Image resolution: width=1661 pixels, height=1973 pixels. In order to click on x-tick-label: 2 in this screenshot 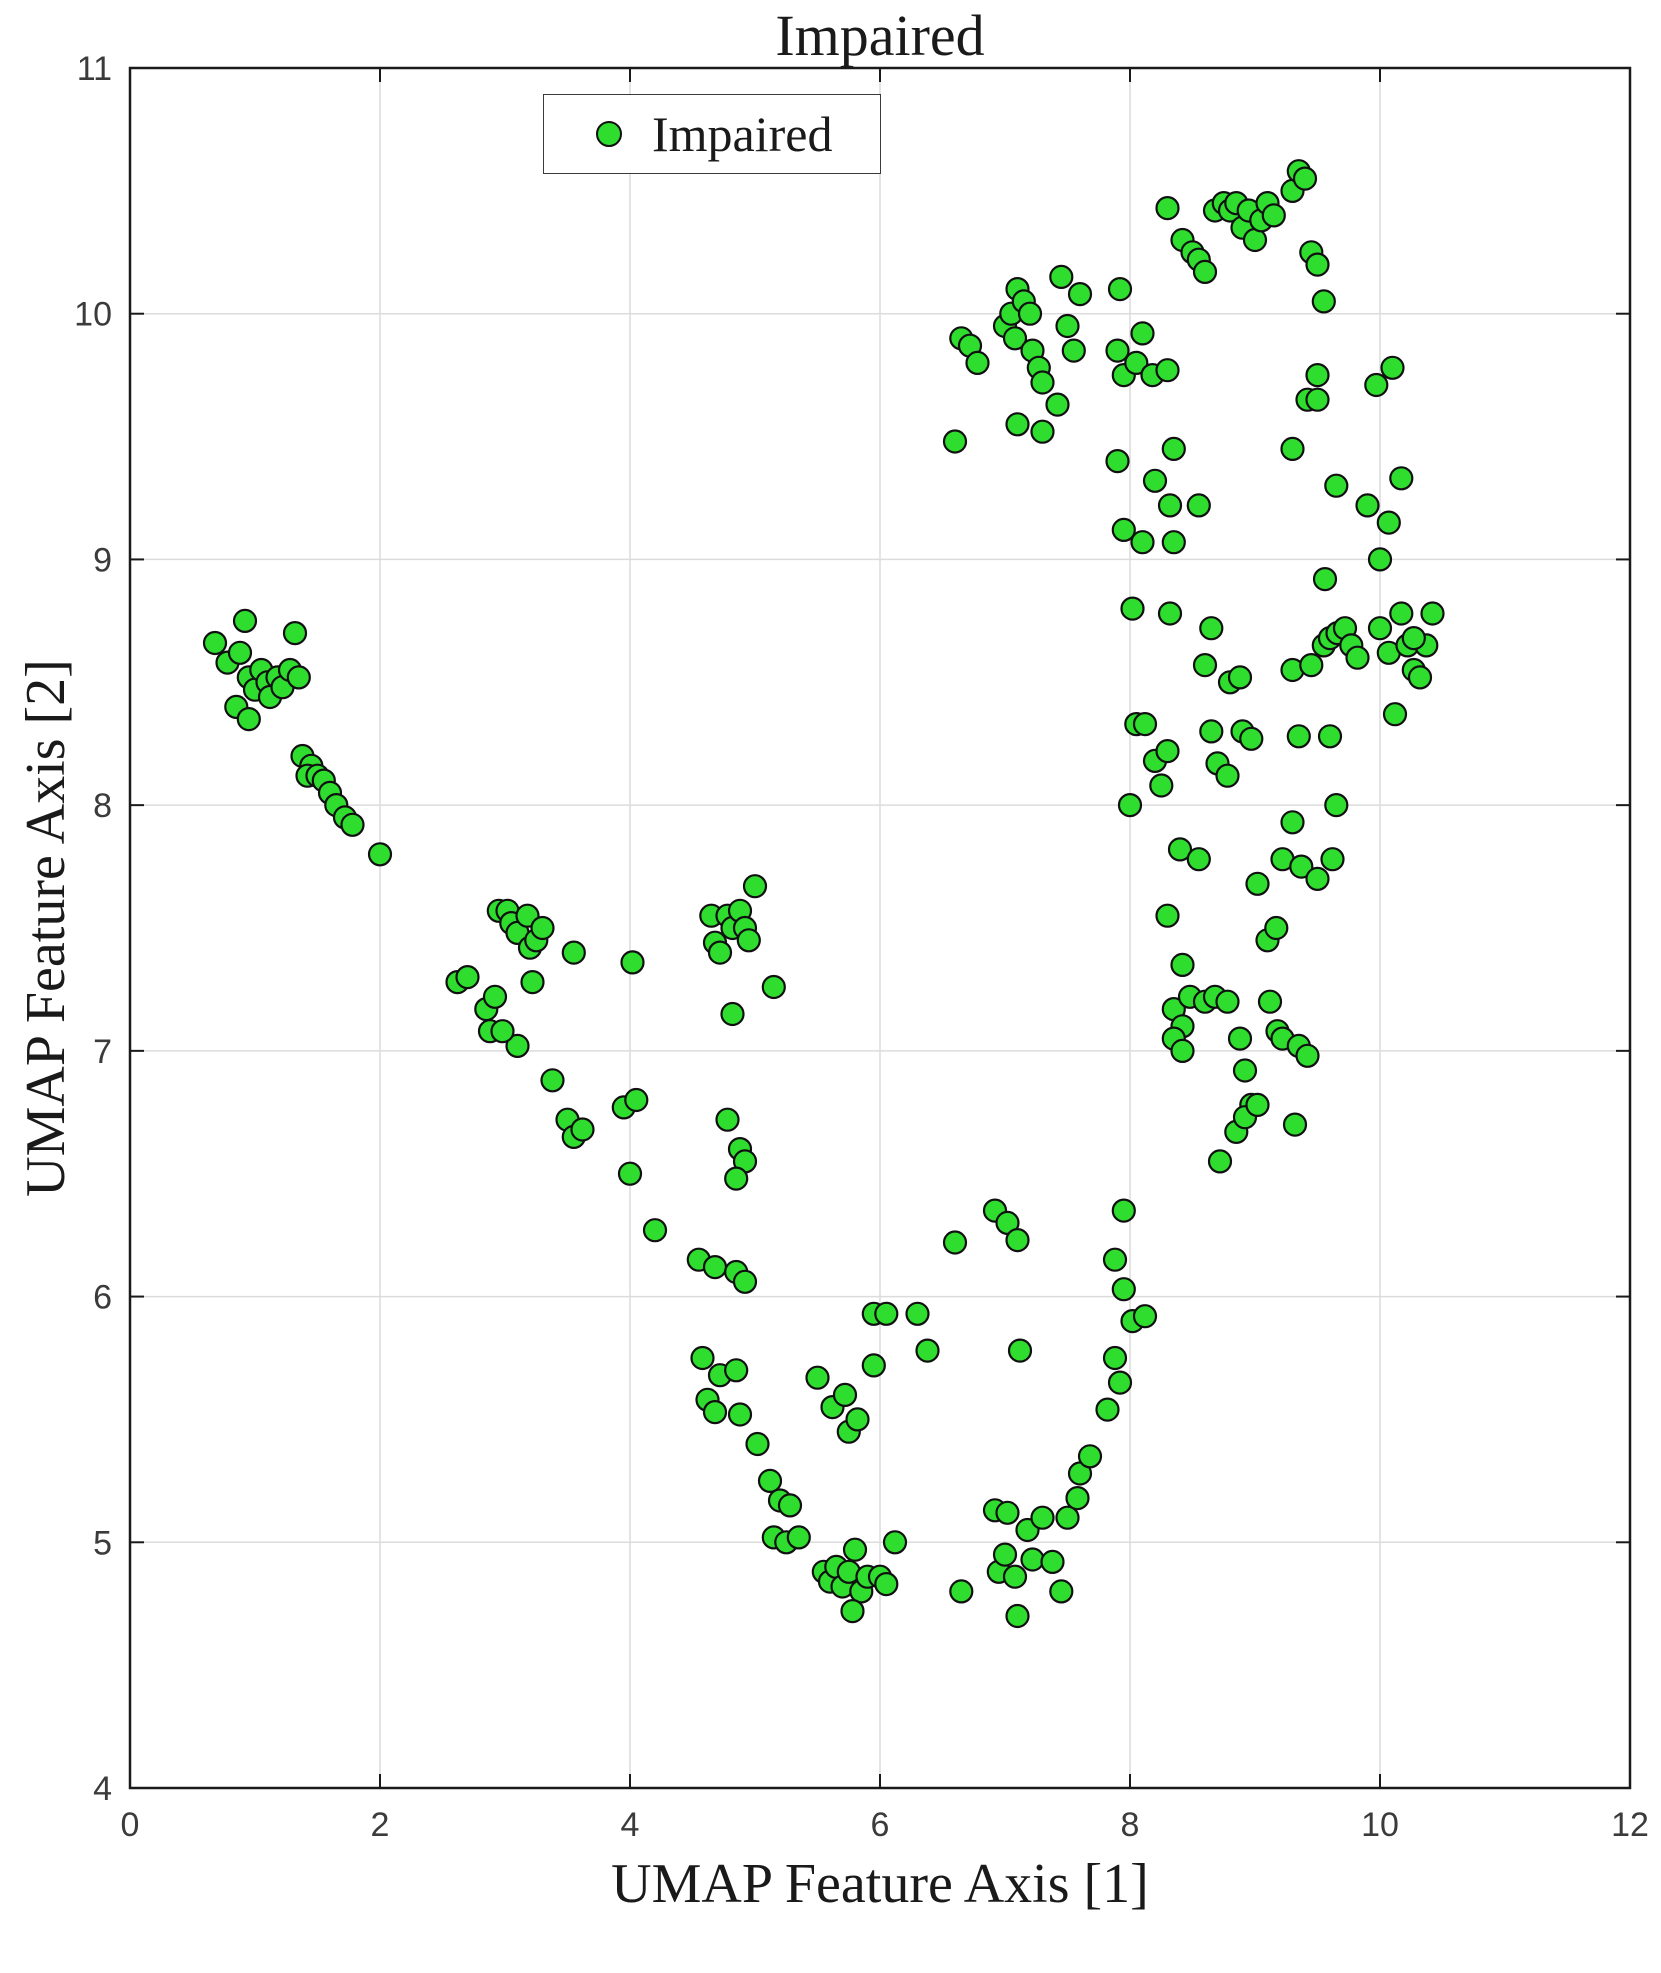, I will do `click(380, 1825)`.